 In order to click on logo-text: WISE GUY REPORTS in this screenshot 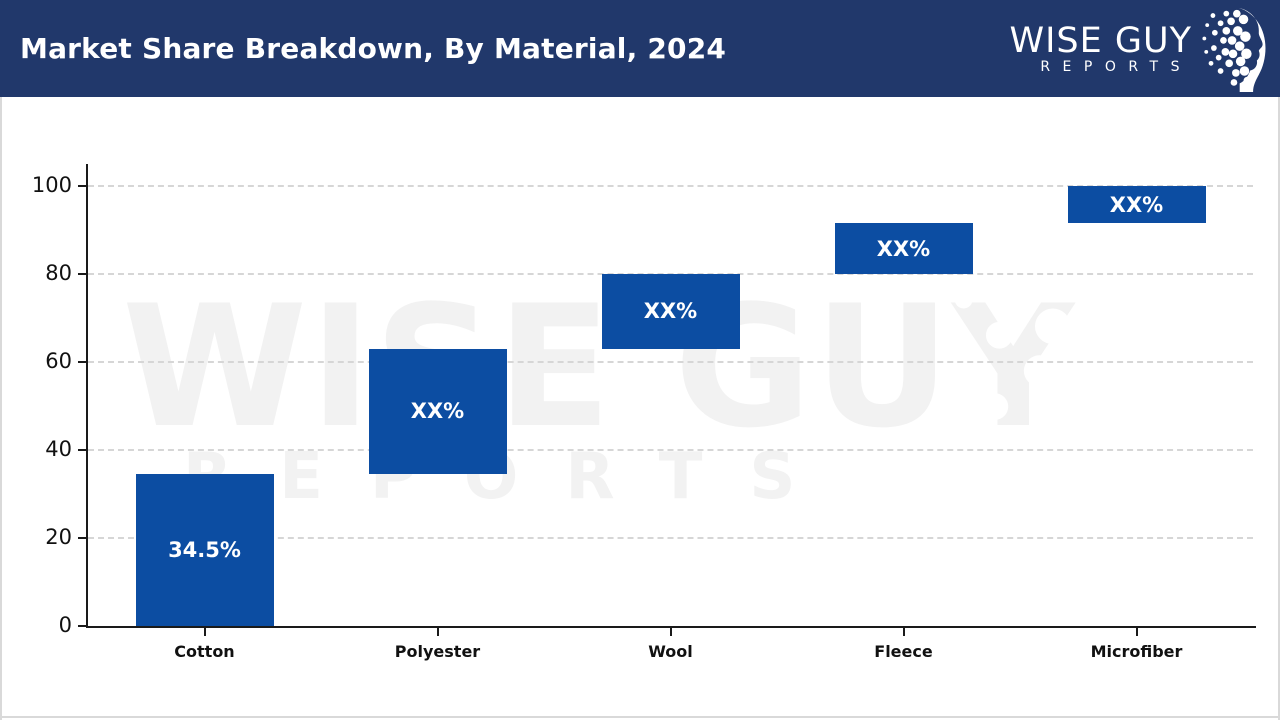, I will do `click(1100, 48)`.